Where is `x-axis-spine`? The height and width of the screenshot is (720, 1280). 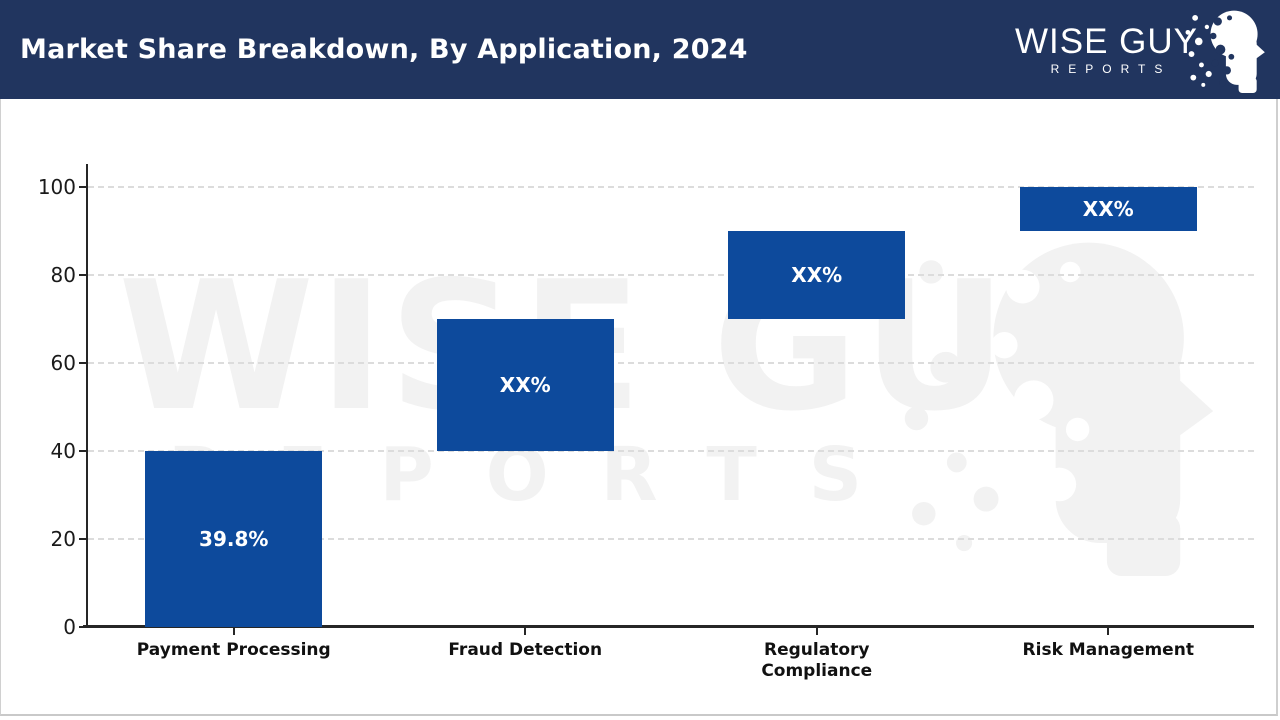
x-axis-spine is located at coordinates (668, 626).